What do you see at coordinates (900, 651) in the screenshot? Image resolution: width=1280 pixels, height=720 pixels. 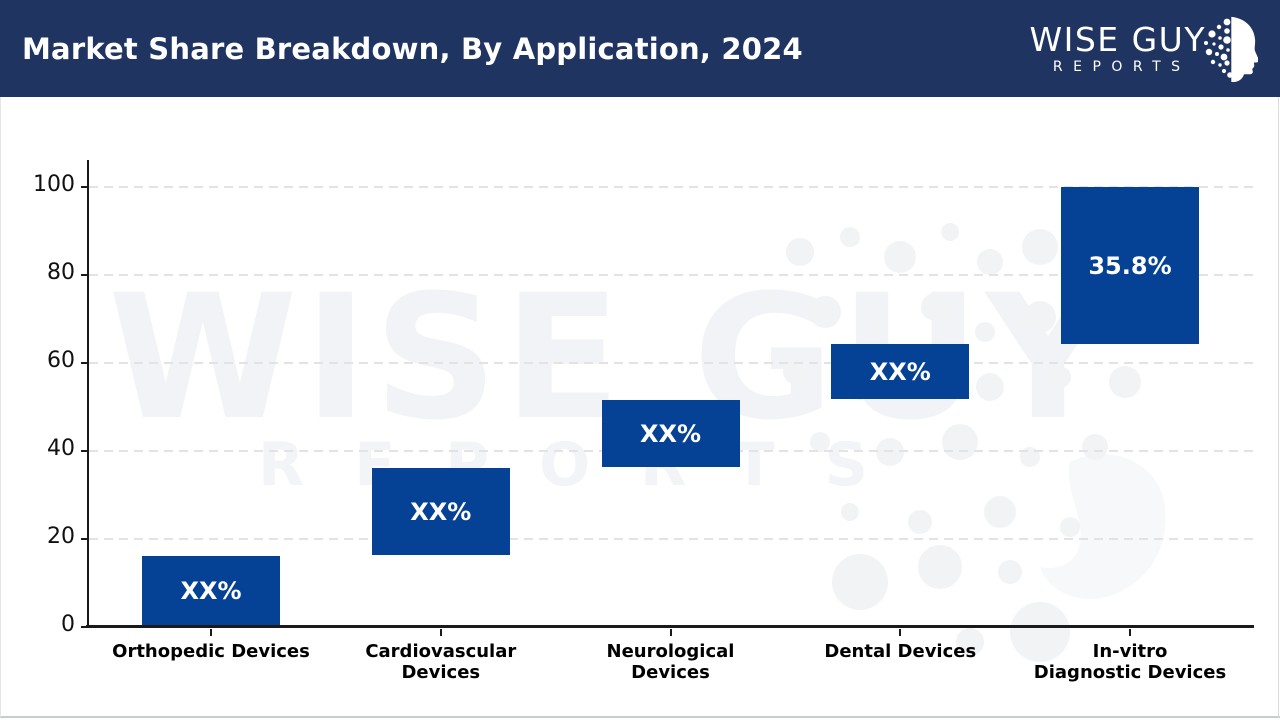 I see `x-category-label: Dental Devices` at bounding box center [900, 651].